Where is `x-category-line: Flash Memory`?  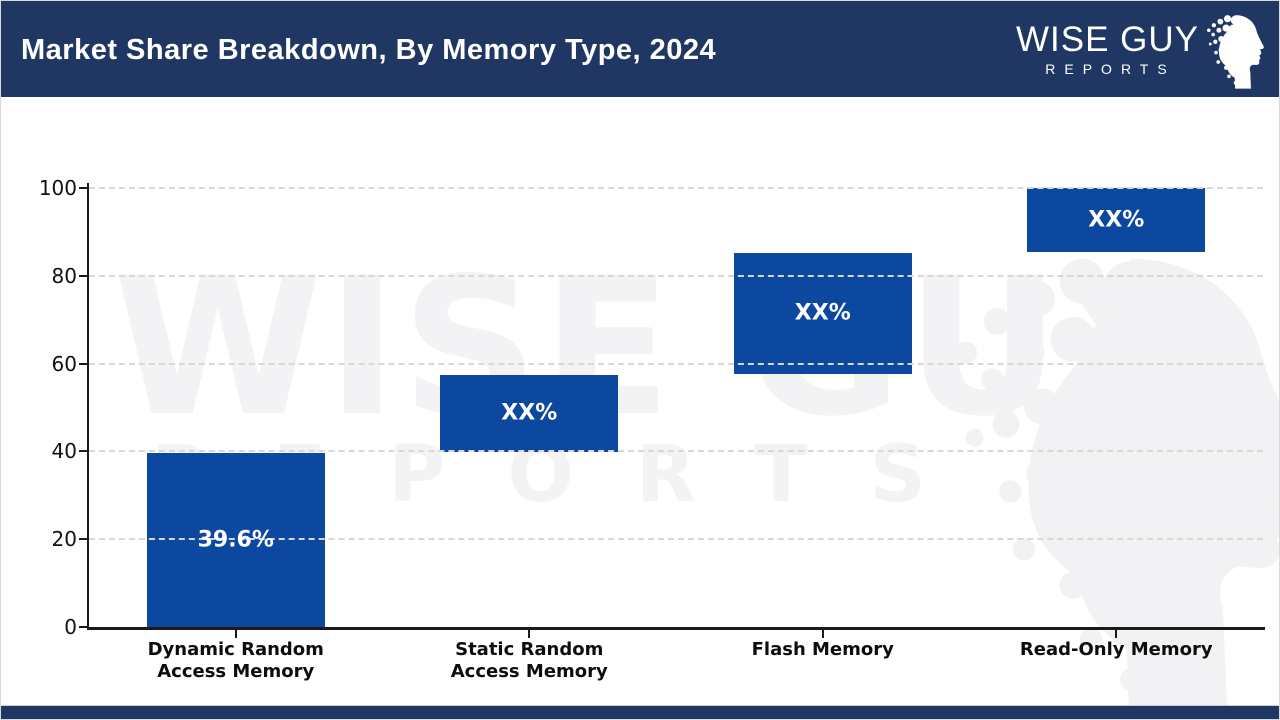
x-category-line: Flash Memory is located at coordinates (822, 649).